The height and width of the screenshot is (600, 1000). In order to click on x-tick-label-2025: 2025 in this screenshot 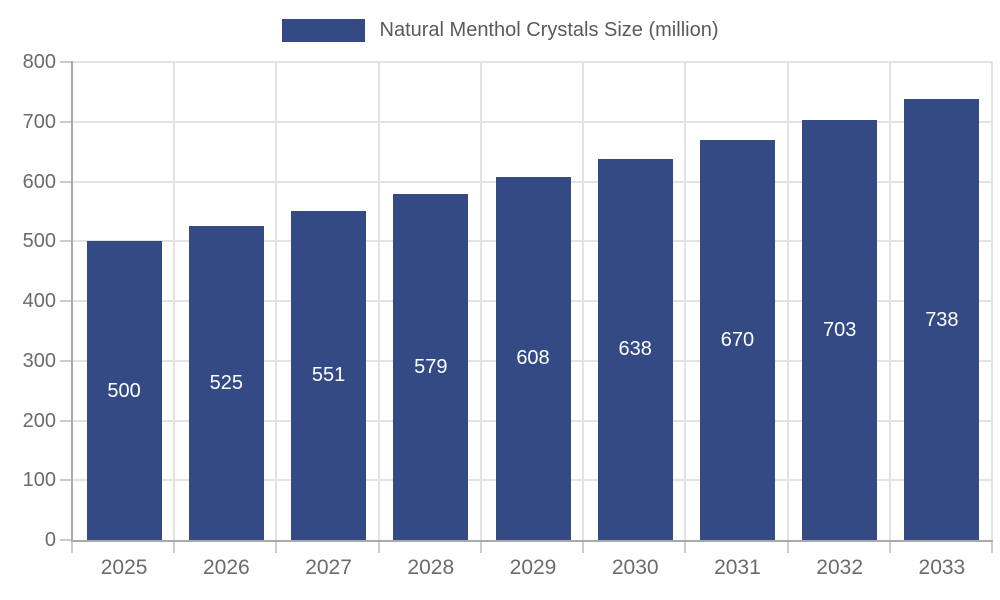, I will do `click(124, 567)`.